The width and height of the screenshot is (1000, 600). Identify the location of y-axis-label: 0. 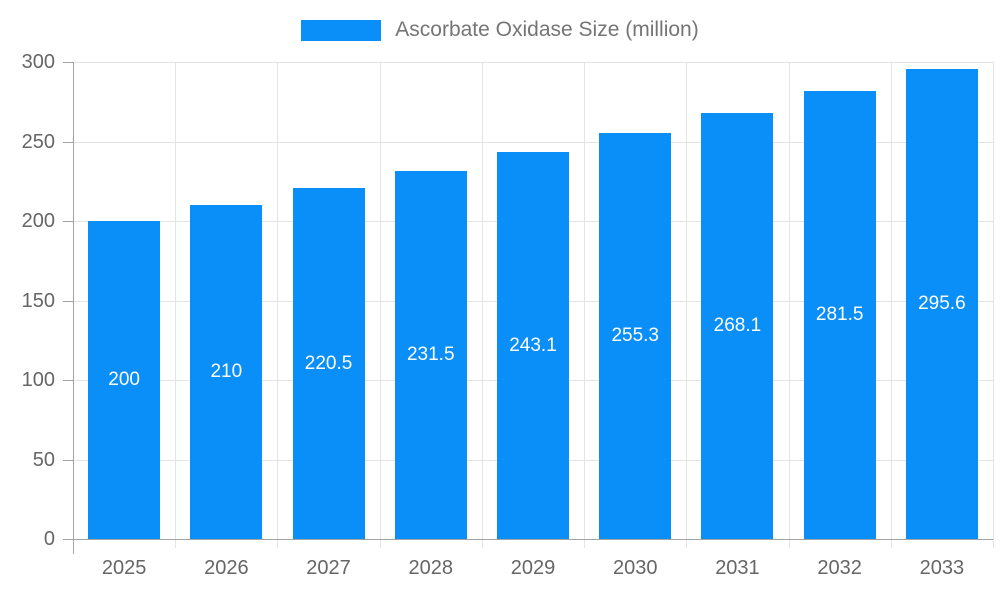
(49, 539).